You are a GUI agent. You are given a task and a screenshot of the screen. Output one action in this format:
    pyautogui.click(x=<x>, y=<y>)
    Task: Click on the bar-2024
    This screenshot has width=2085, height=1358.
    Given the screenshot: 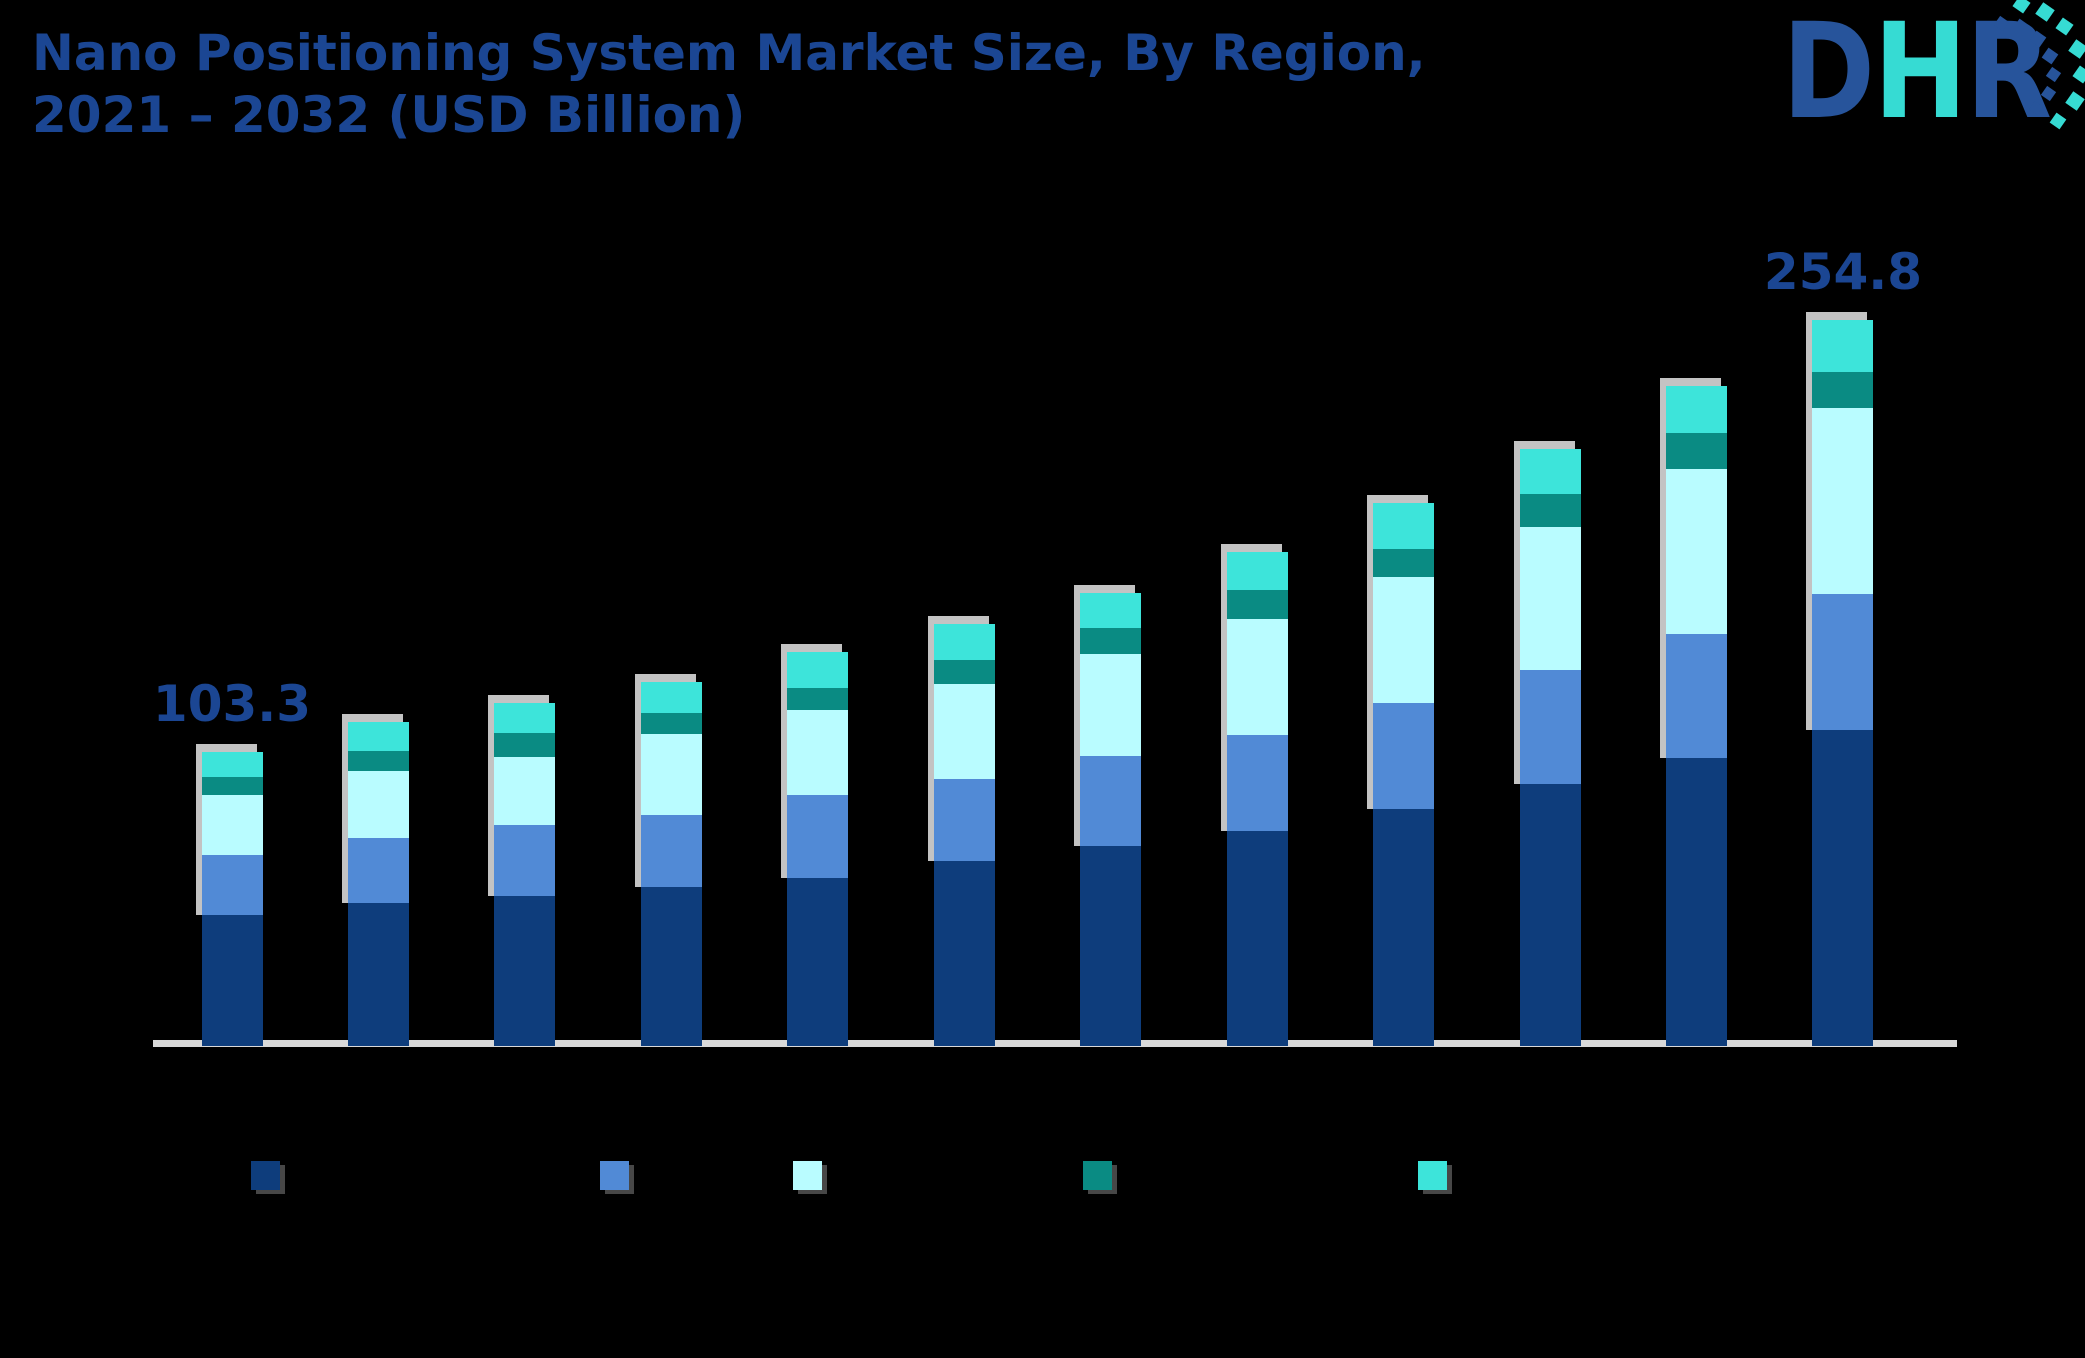 What is the action you would take?
    pyautogui.click(x=668, y=859)
    